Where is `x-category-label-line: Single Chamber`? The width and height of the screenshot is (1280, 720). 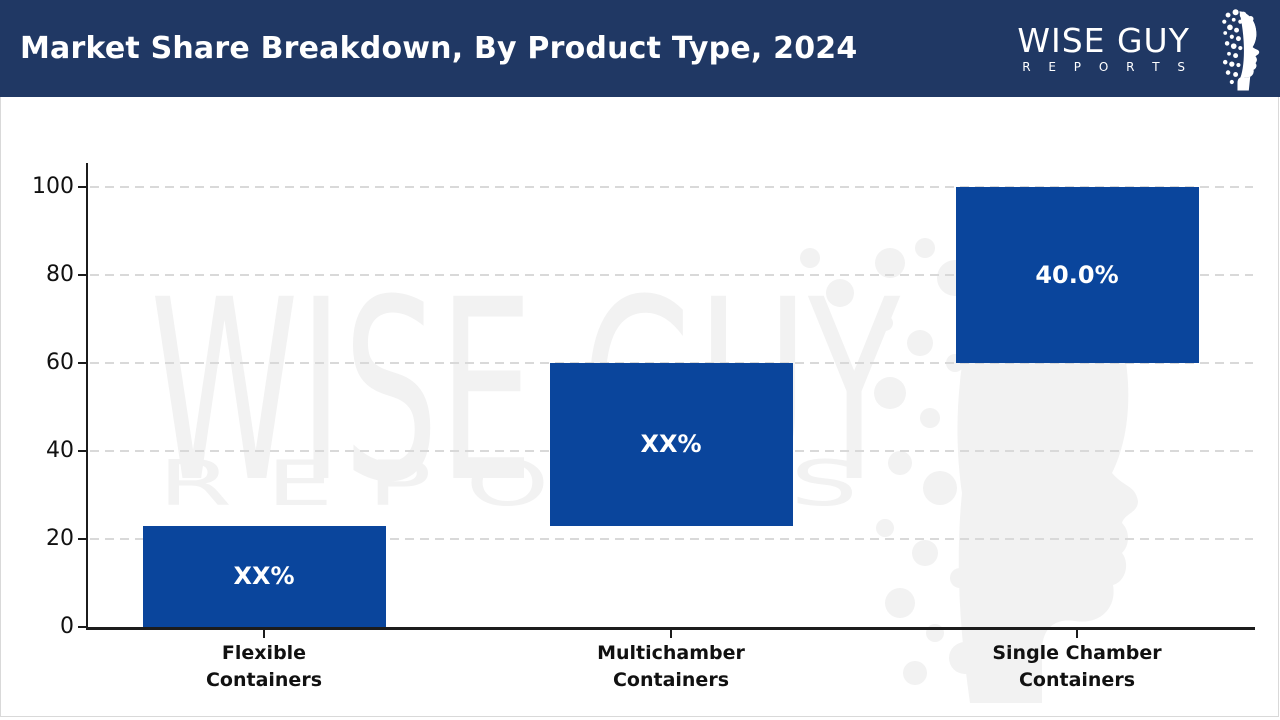 x-category-label-line: Single Chamber is located at coordinates (1077, 653).